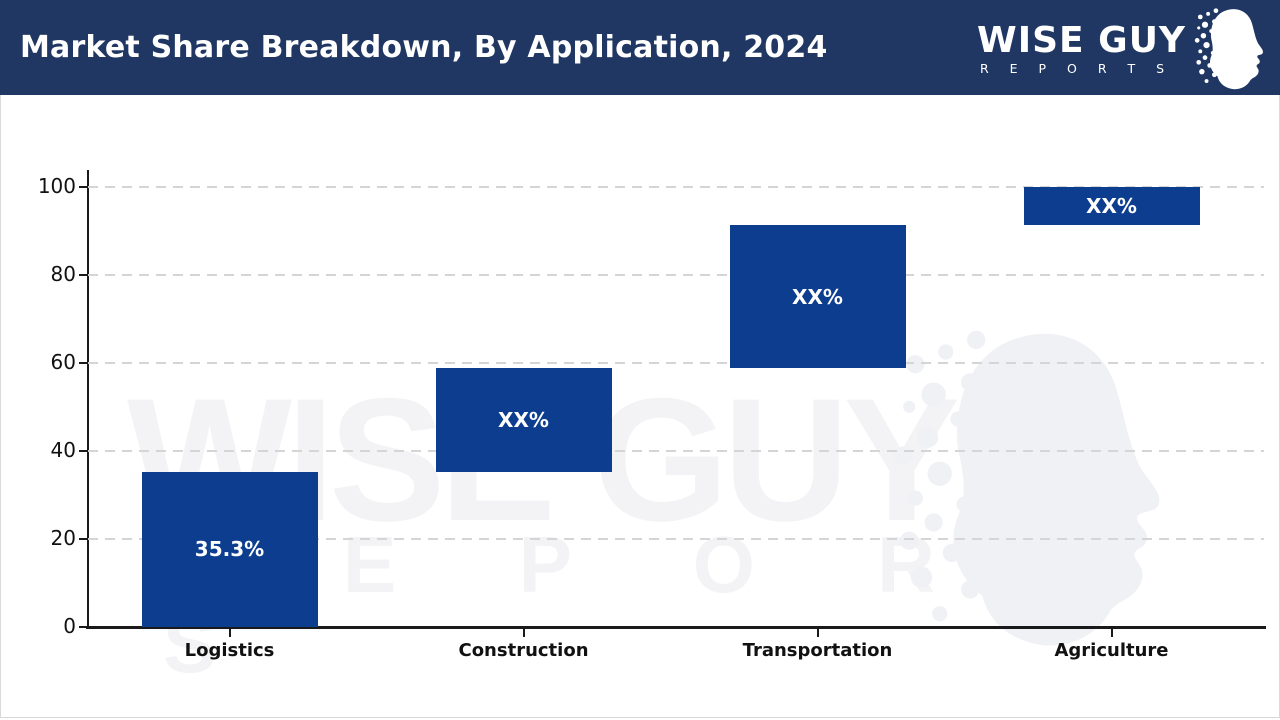 The image size is (1280, 720). What do you see at coordinates (88, 399) in the screenshot?
I see `y-axis-line` at bounding box center [88, 399].